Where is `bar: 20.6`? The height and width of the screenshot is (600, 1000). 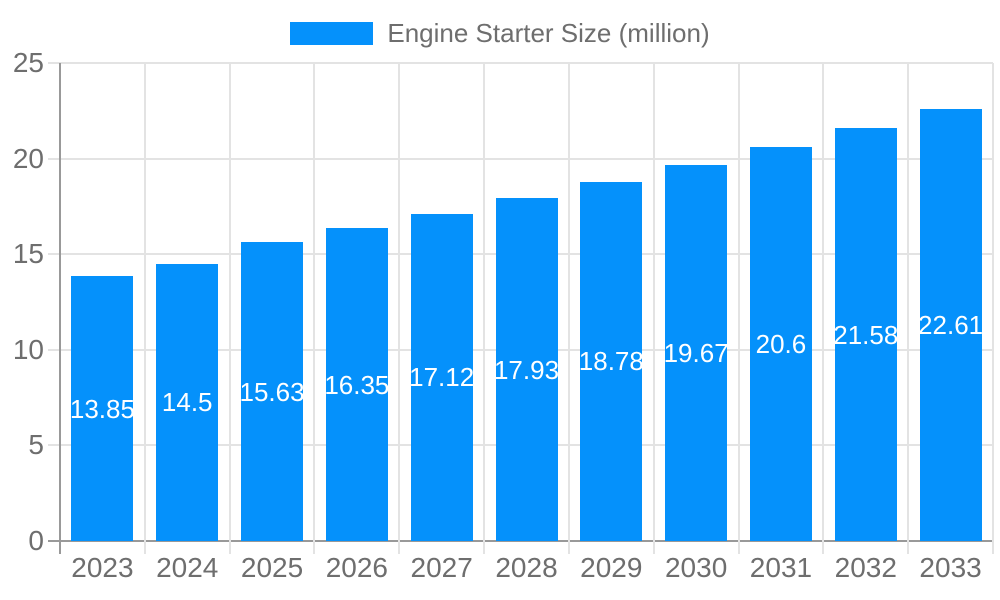
bar: 20.6 is located at coordinates (780, 344).